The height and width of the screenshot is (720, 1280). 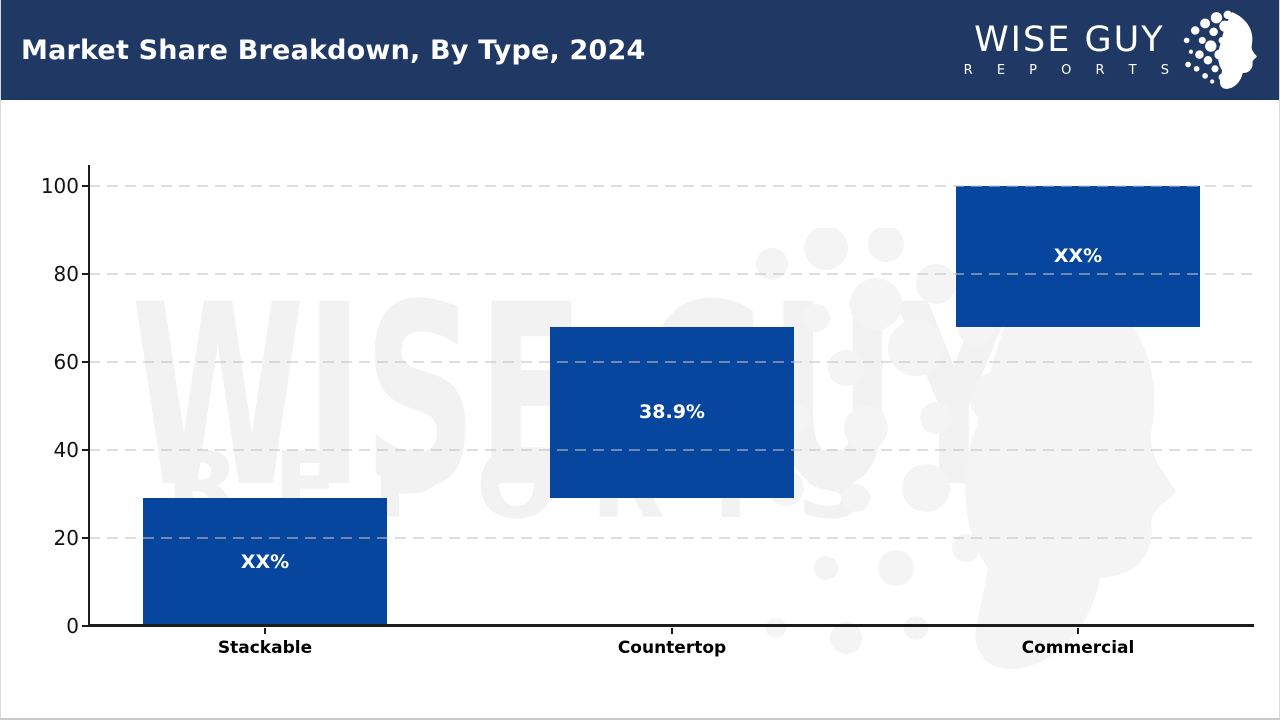 I want to click on wise-guy-logo: WISE GUY R E P O R T S, so click(x=1109, y=50).